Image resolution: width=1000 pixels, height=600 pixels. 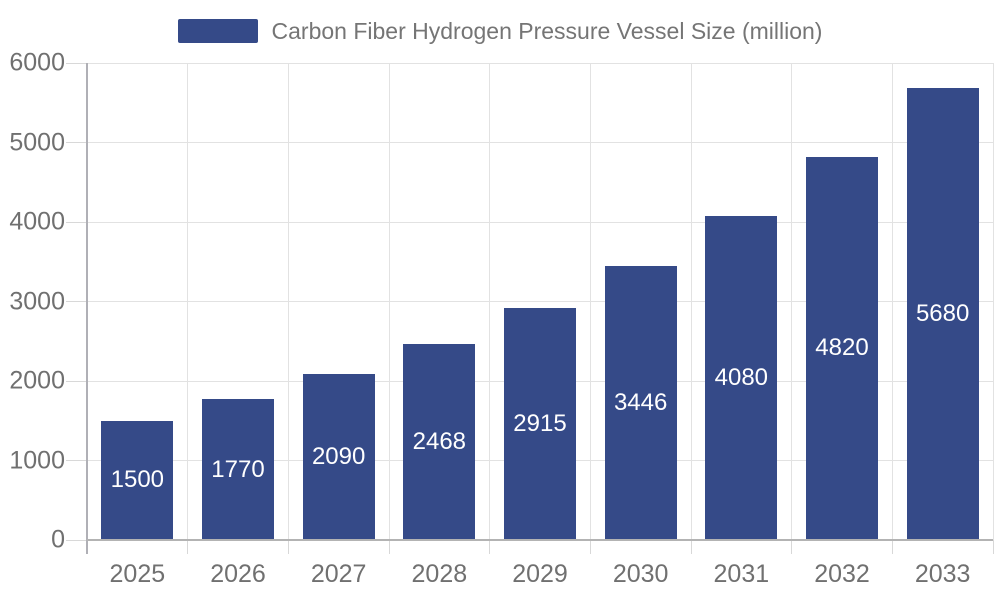 I want to click on bar: 1770, so click(x=238, y=469).